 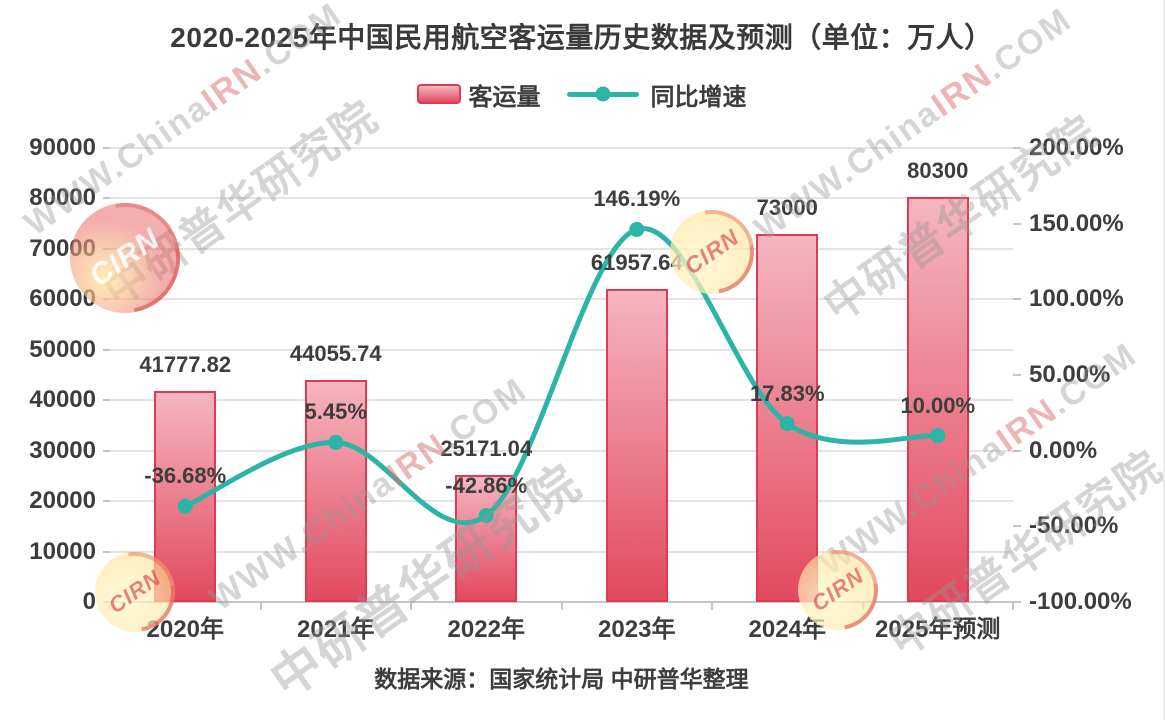 I want to click on bar-value-label: 80300, so click(x=938, y=170).